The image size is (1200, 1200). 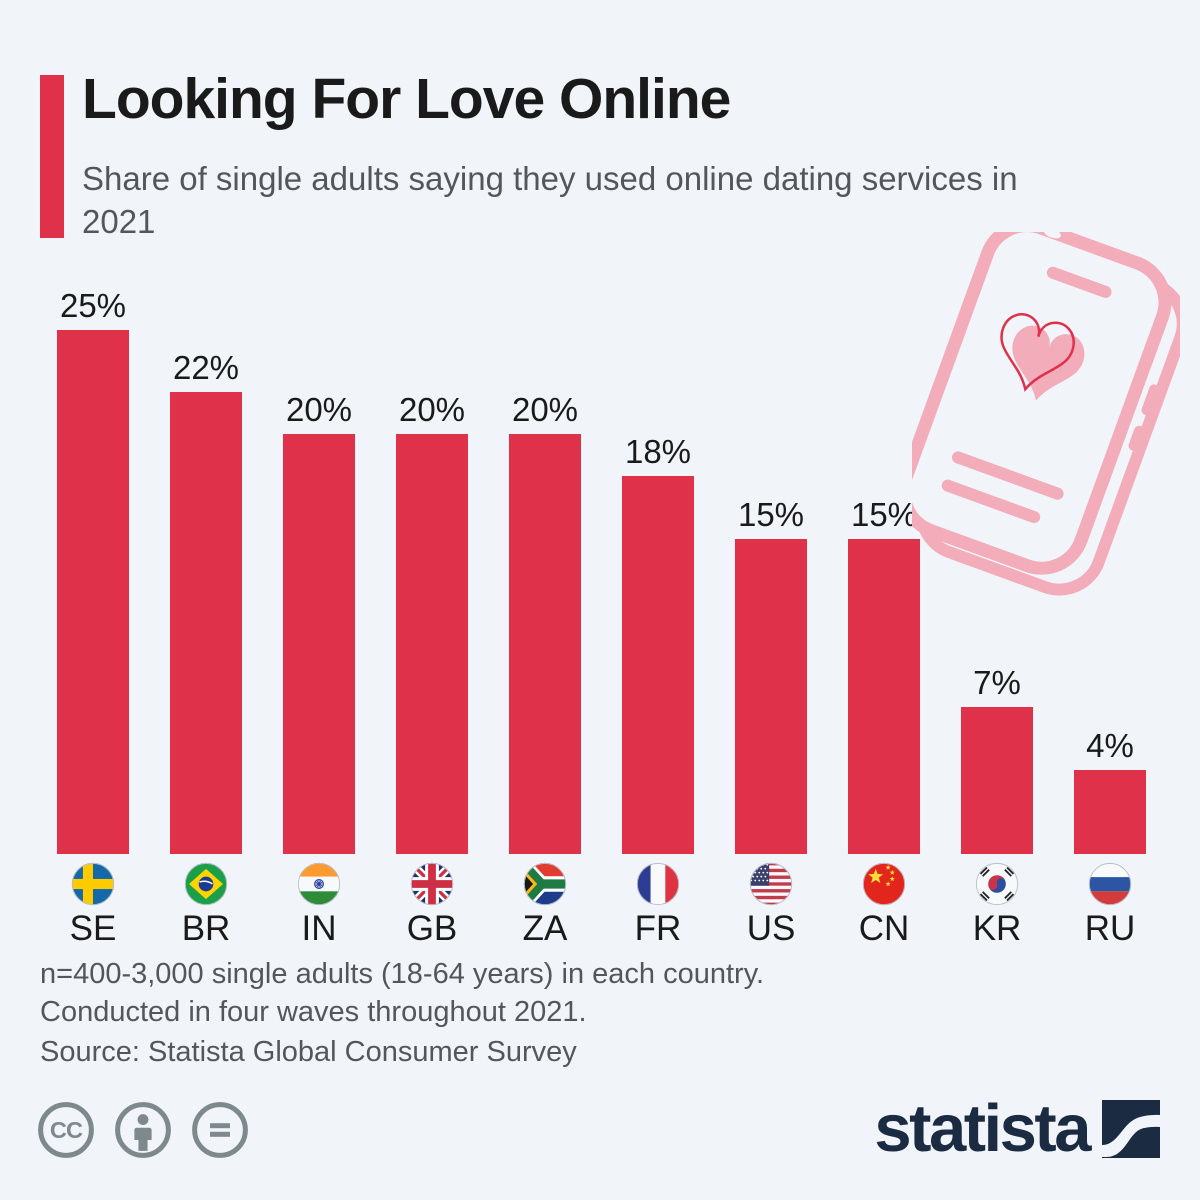 I want to click on bar-column: 4% RU, so click(x=1110, y=618).